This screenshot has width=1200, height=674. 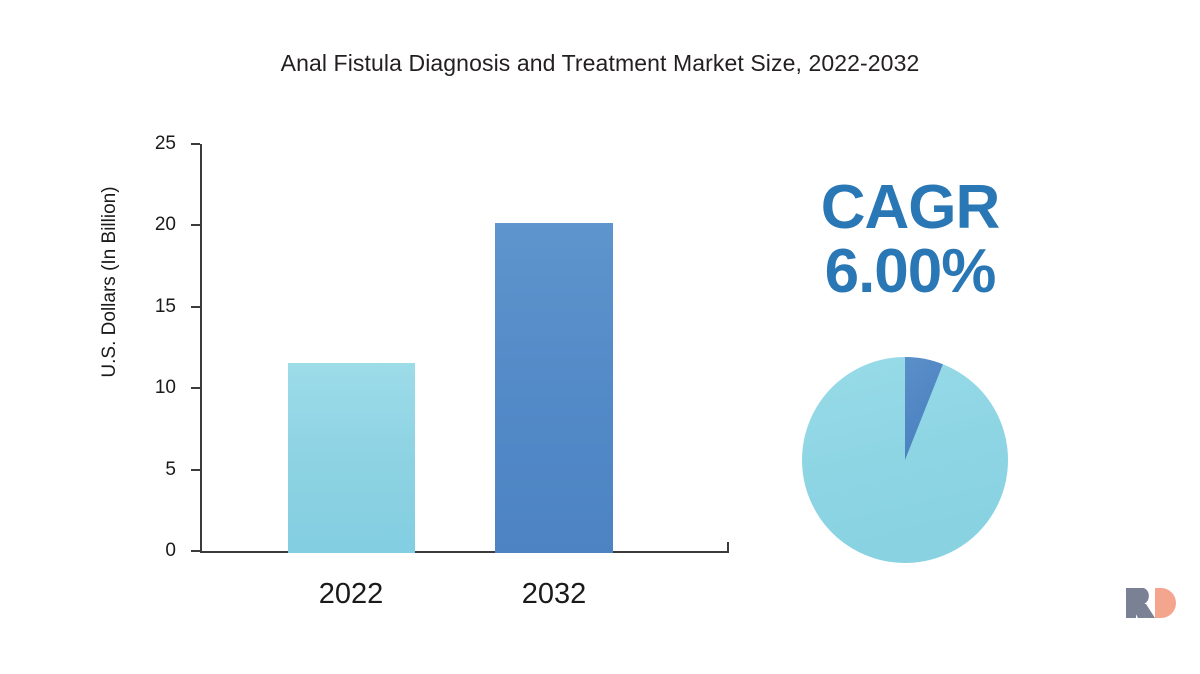 What do you see at coordinates (1165, 603) in the screenshot?
I see `logo-letter-d` at bounding box center [1165, 603].